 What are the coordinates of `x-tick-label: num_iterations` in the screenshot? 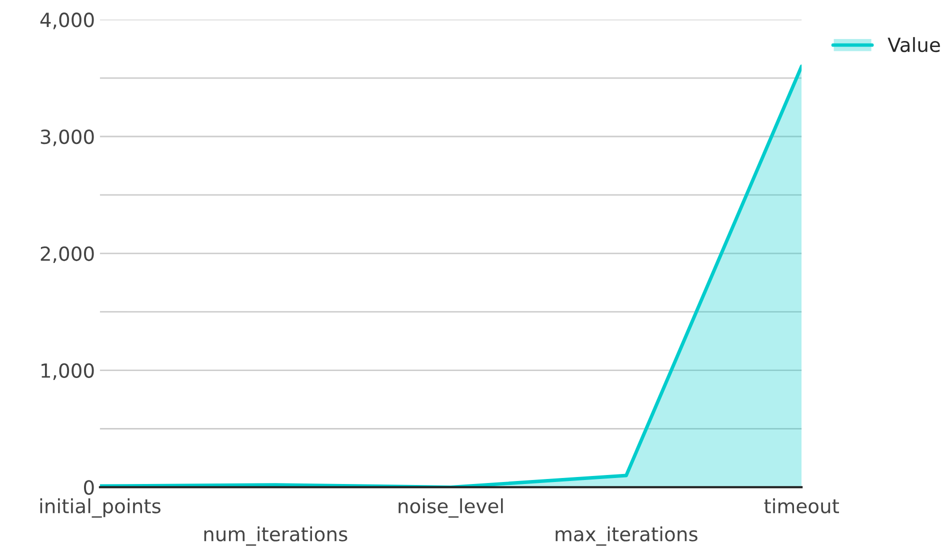 It's located at (276, 536).